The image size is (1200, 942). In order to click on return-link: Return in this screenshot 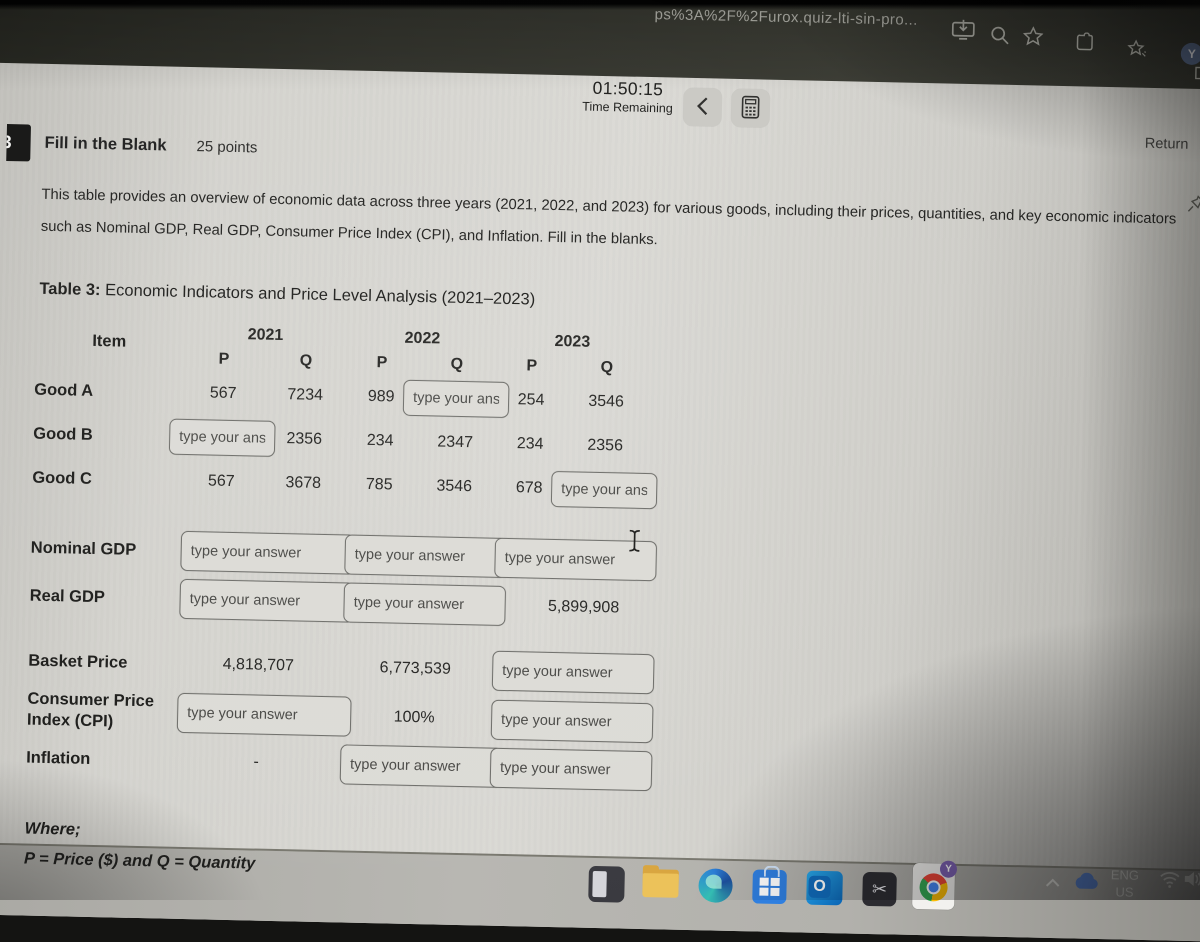, I will do `click(1166, 144)`.